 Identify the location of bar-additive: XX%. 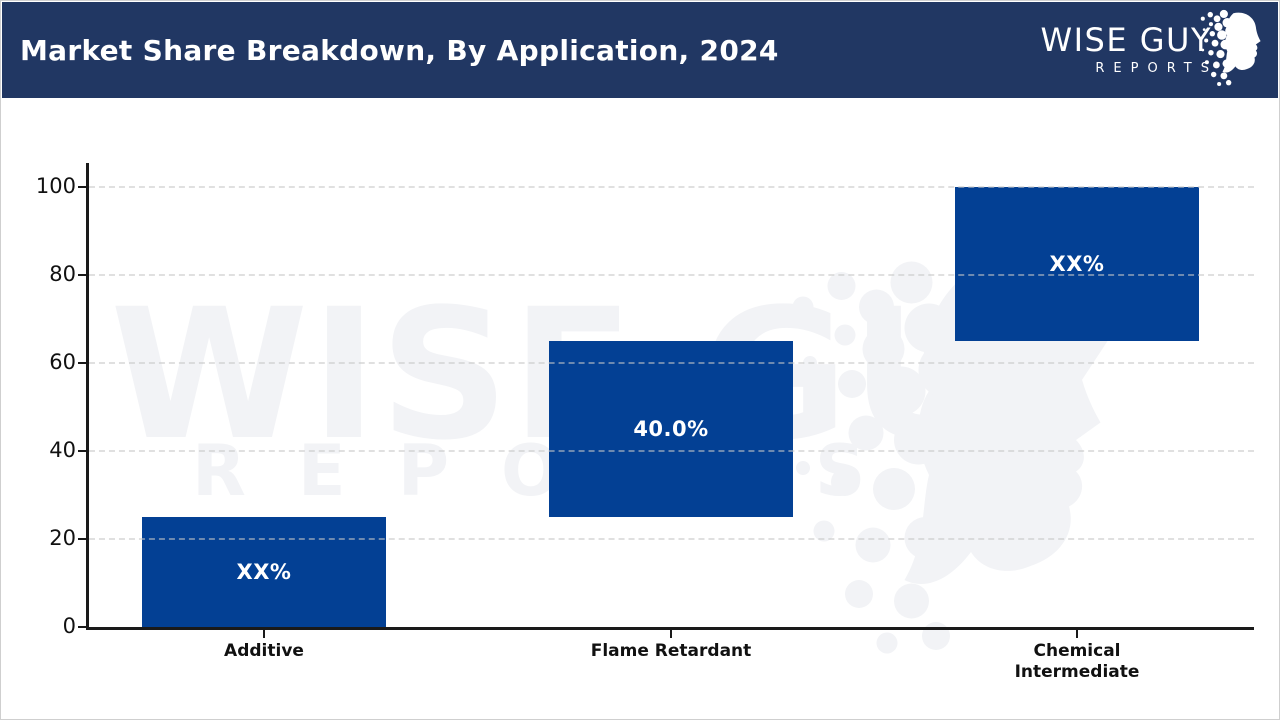
(264, 572).